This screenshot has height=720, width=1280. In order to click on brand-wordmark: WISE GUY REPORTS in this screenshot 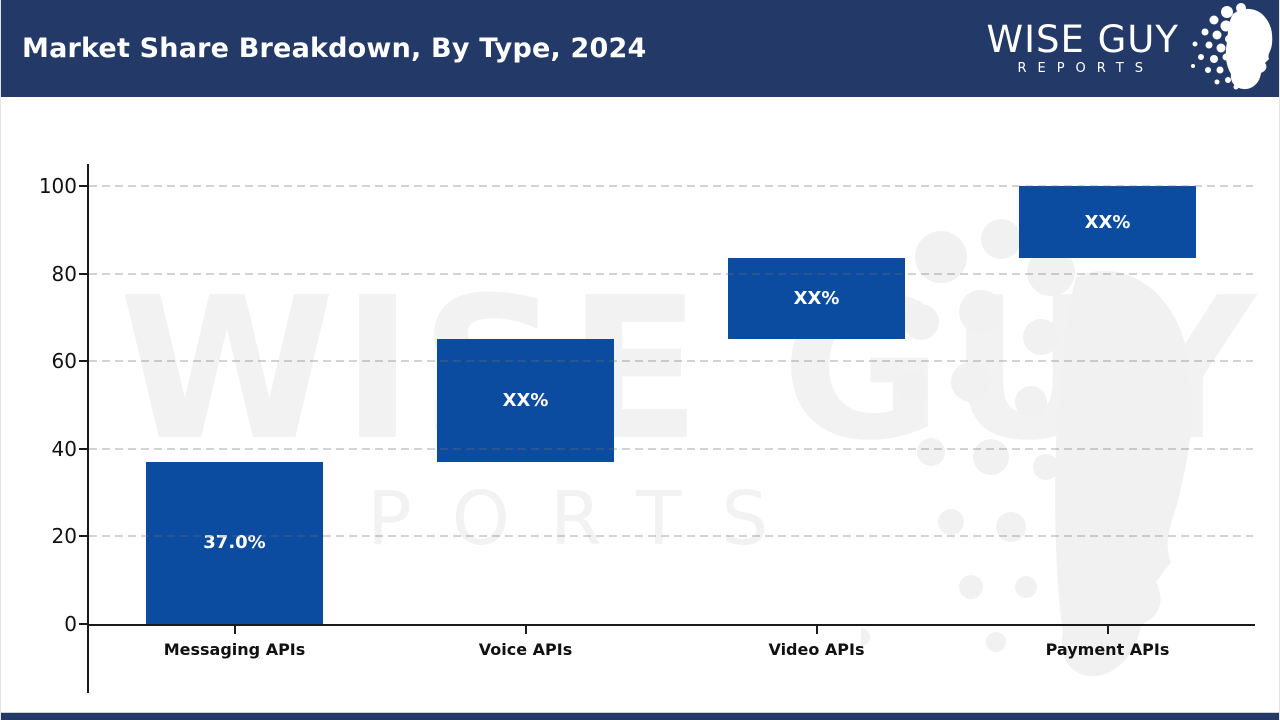, I will do `click(1083, 48)`.